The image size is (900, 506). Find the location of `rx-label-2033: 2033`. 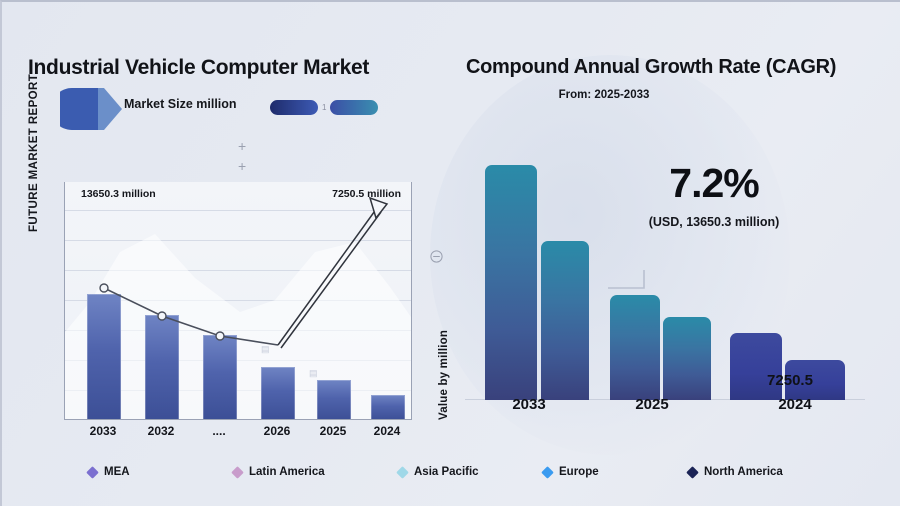

rx-label-2033: 2033 is located at coordinates (529, 404).